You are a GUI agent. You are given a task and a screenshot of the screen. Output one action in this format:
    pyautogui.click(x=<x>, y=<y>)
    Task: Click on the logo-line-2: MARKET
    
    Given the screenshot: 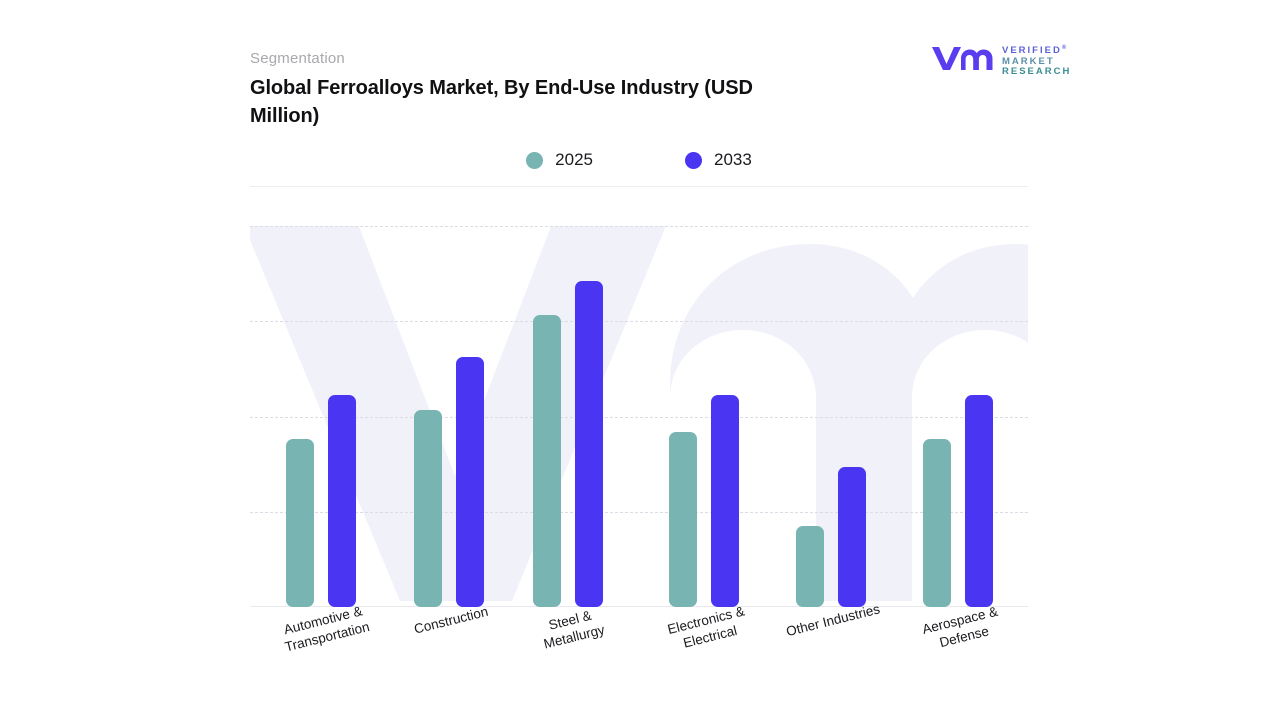 What is the action you would take?
    pyautogui.click(x=1028, y=61)
    